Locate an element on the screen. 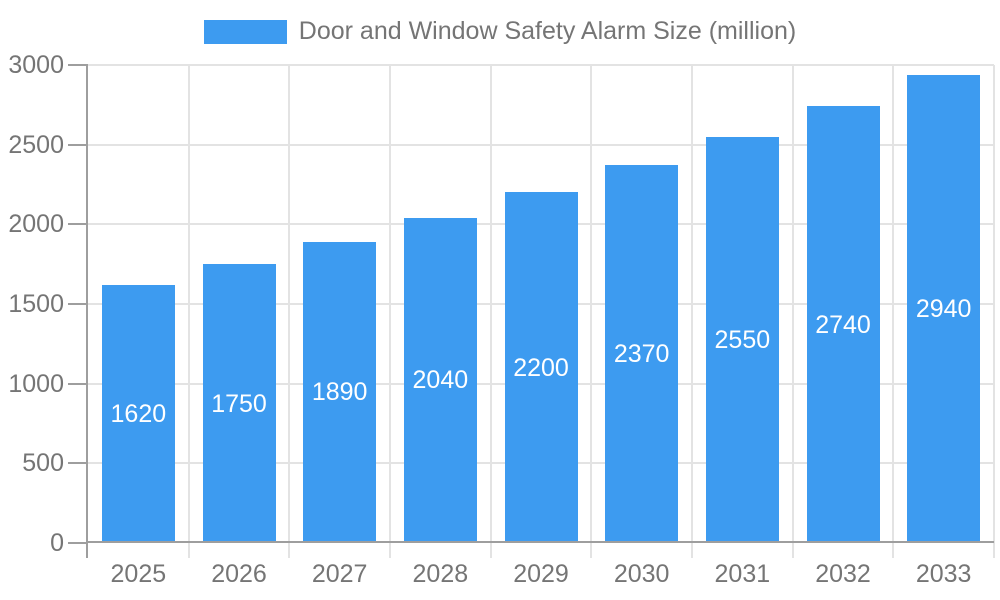 The width and height of the screenshot is (1000, 600). x-tick-label: 2026 is located at coordinates (239, 574).